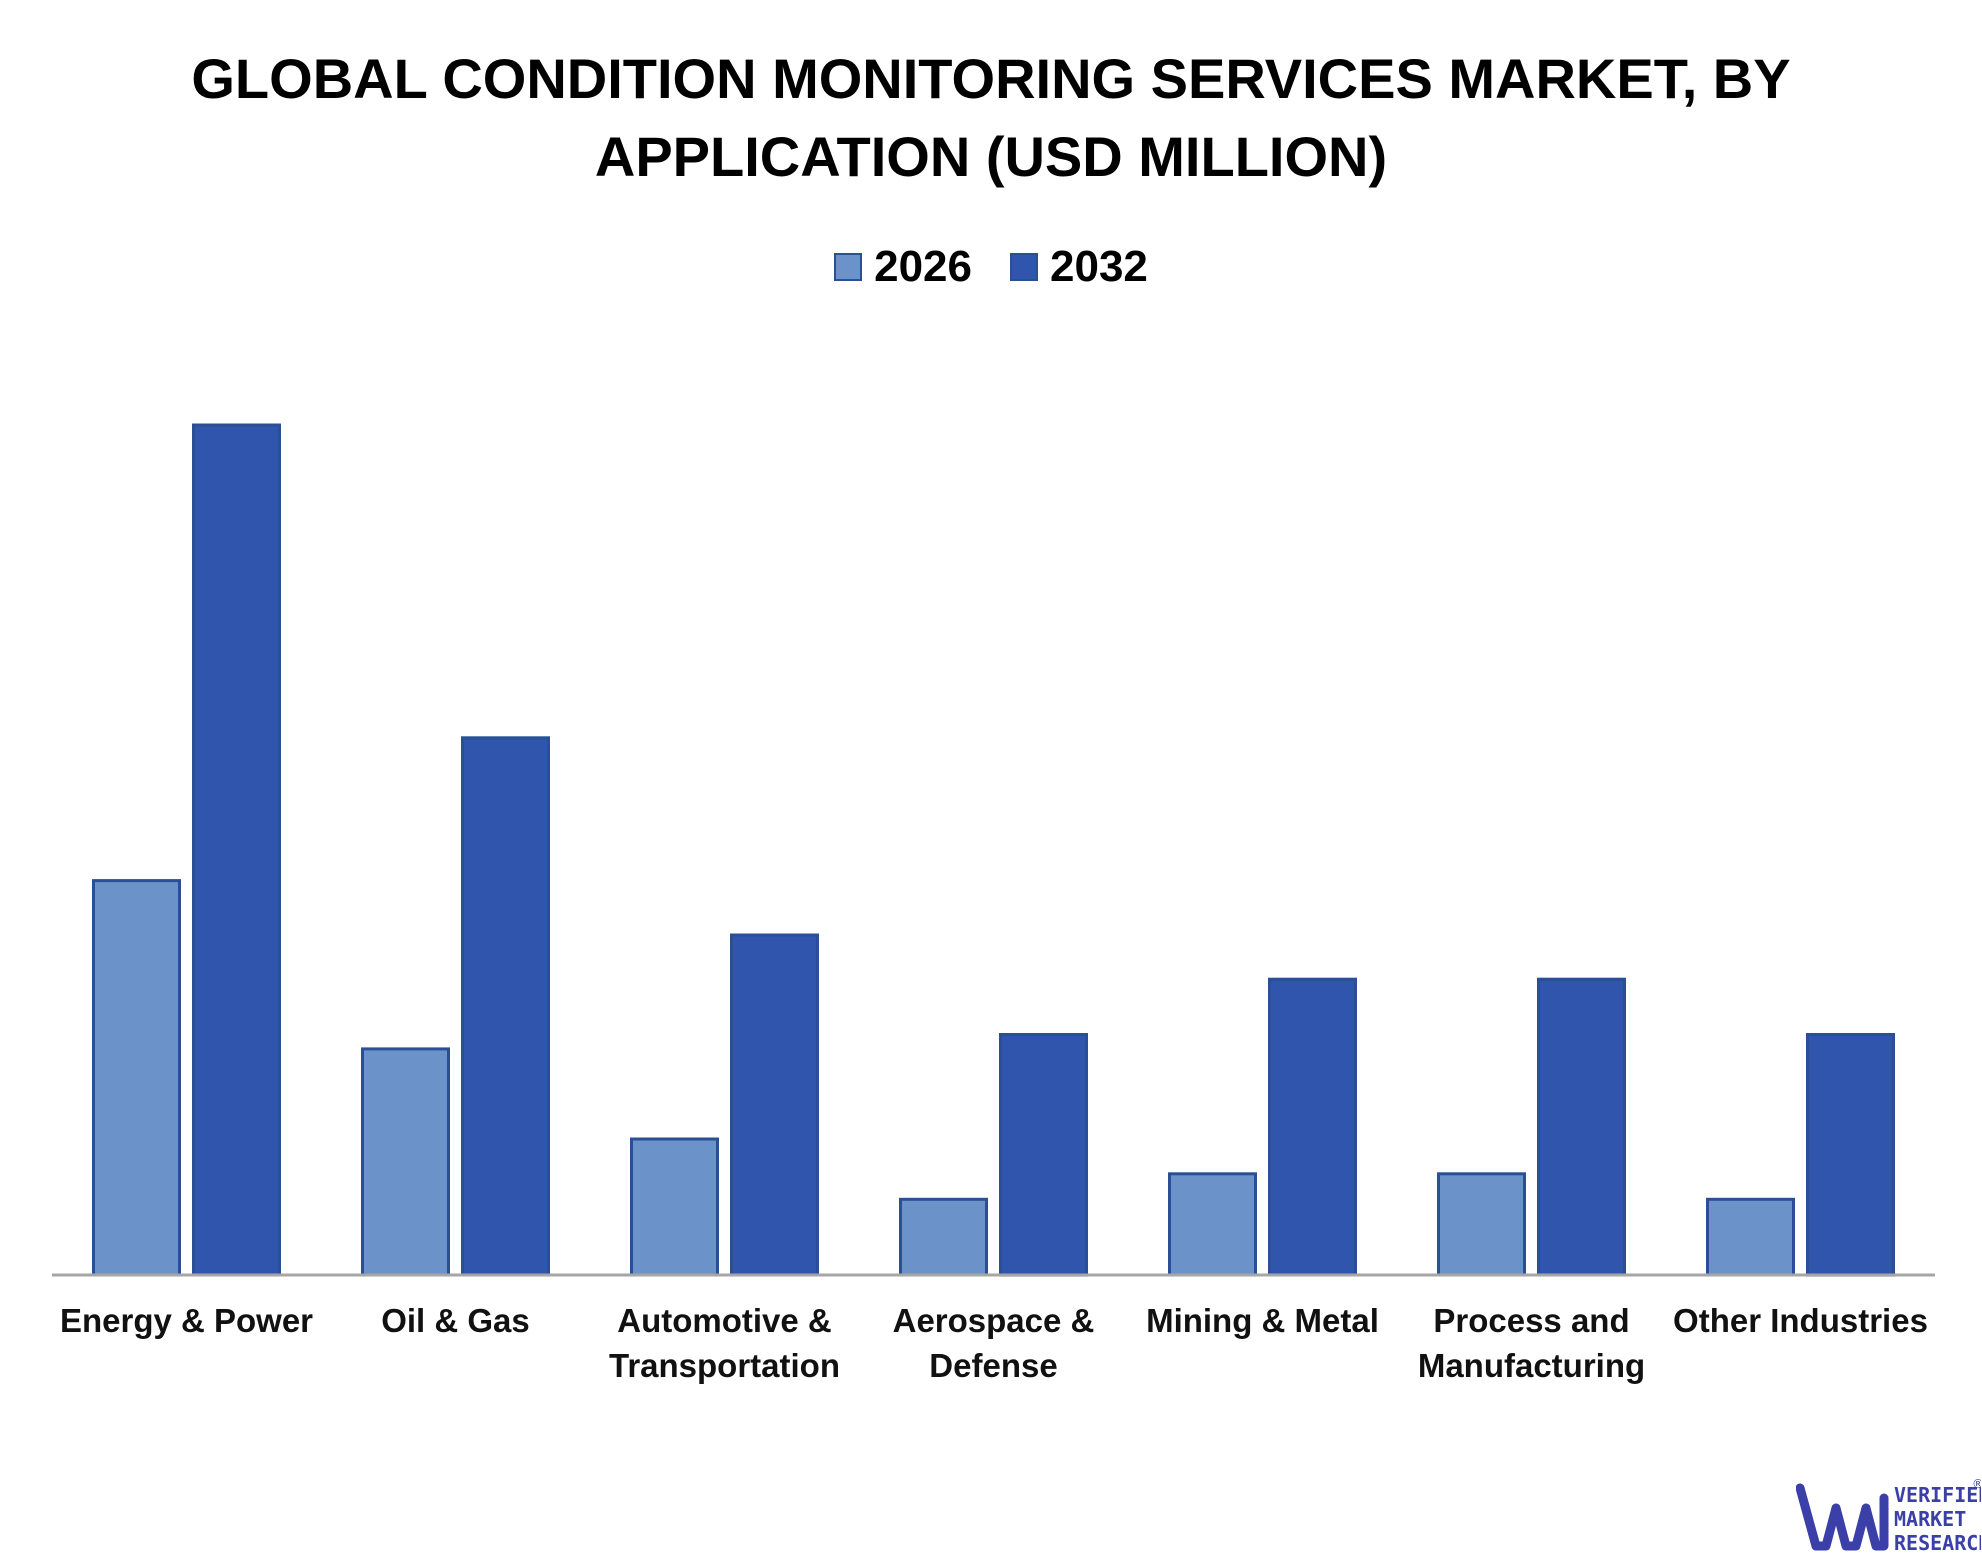 The height and width of the screenshot is (1560, 1982). What do you see at coordinates (724, 1320) in the screenshot?
I see `category-label-line: Automotive &` at bounding box center [724, 1320].